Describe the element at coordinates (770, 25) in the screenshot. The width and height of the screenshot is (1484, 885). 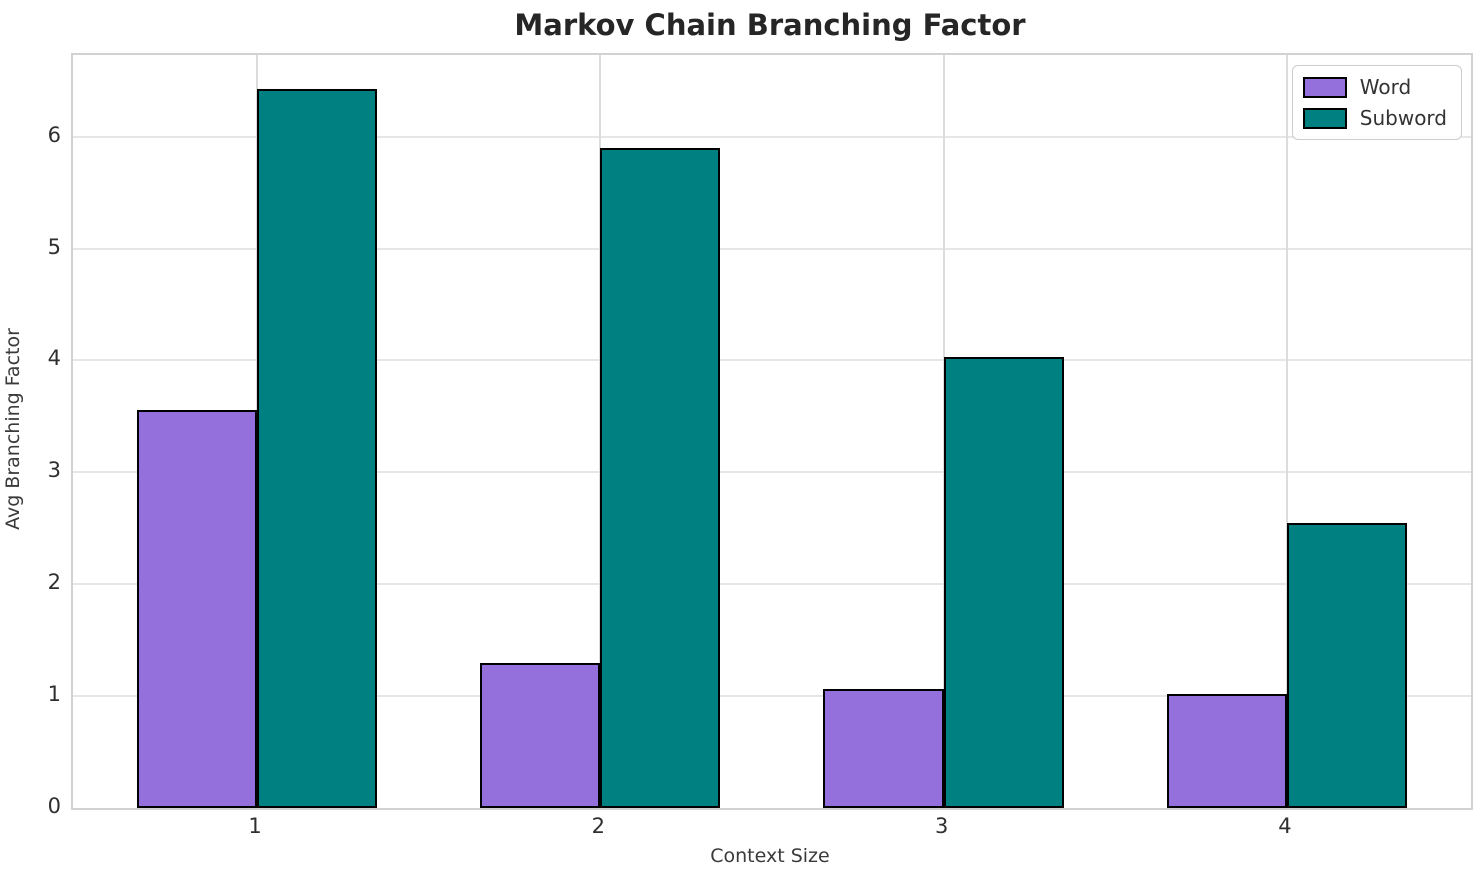
I see `chart-title: Markov Chain Branching Factor` at that location.